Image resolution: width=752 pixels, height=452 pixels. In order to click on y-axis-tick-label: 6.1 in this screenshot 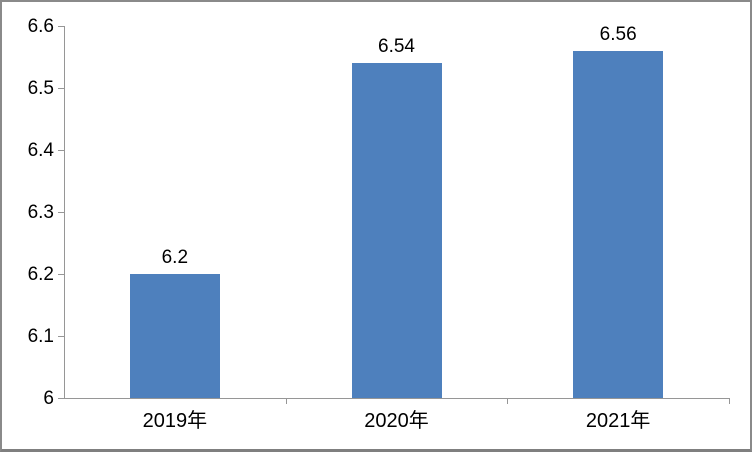, I will do `click(40, 336)`.